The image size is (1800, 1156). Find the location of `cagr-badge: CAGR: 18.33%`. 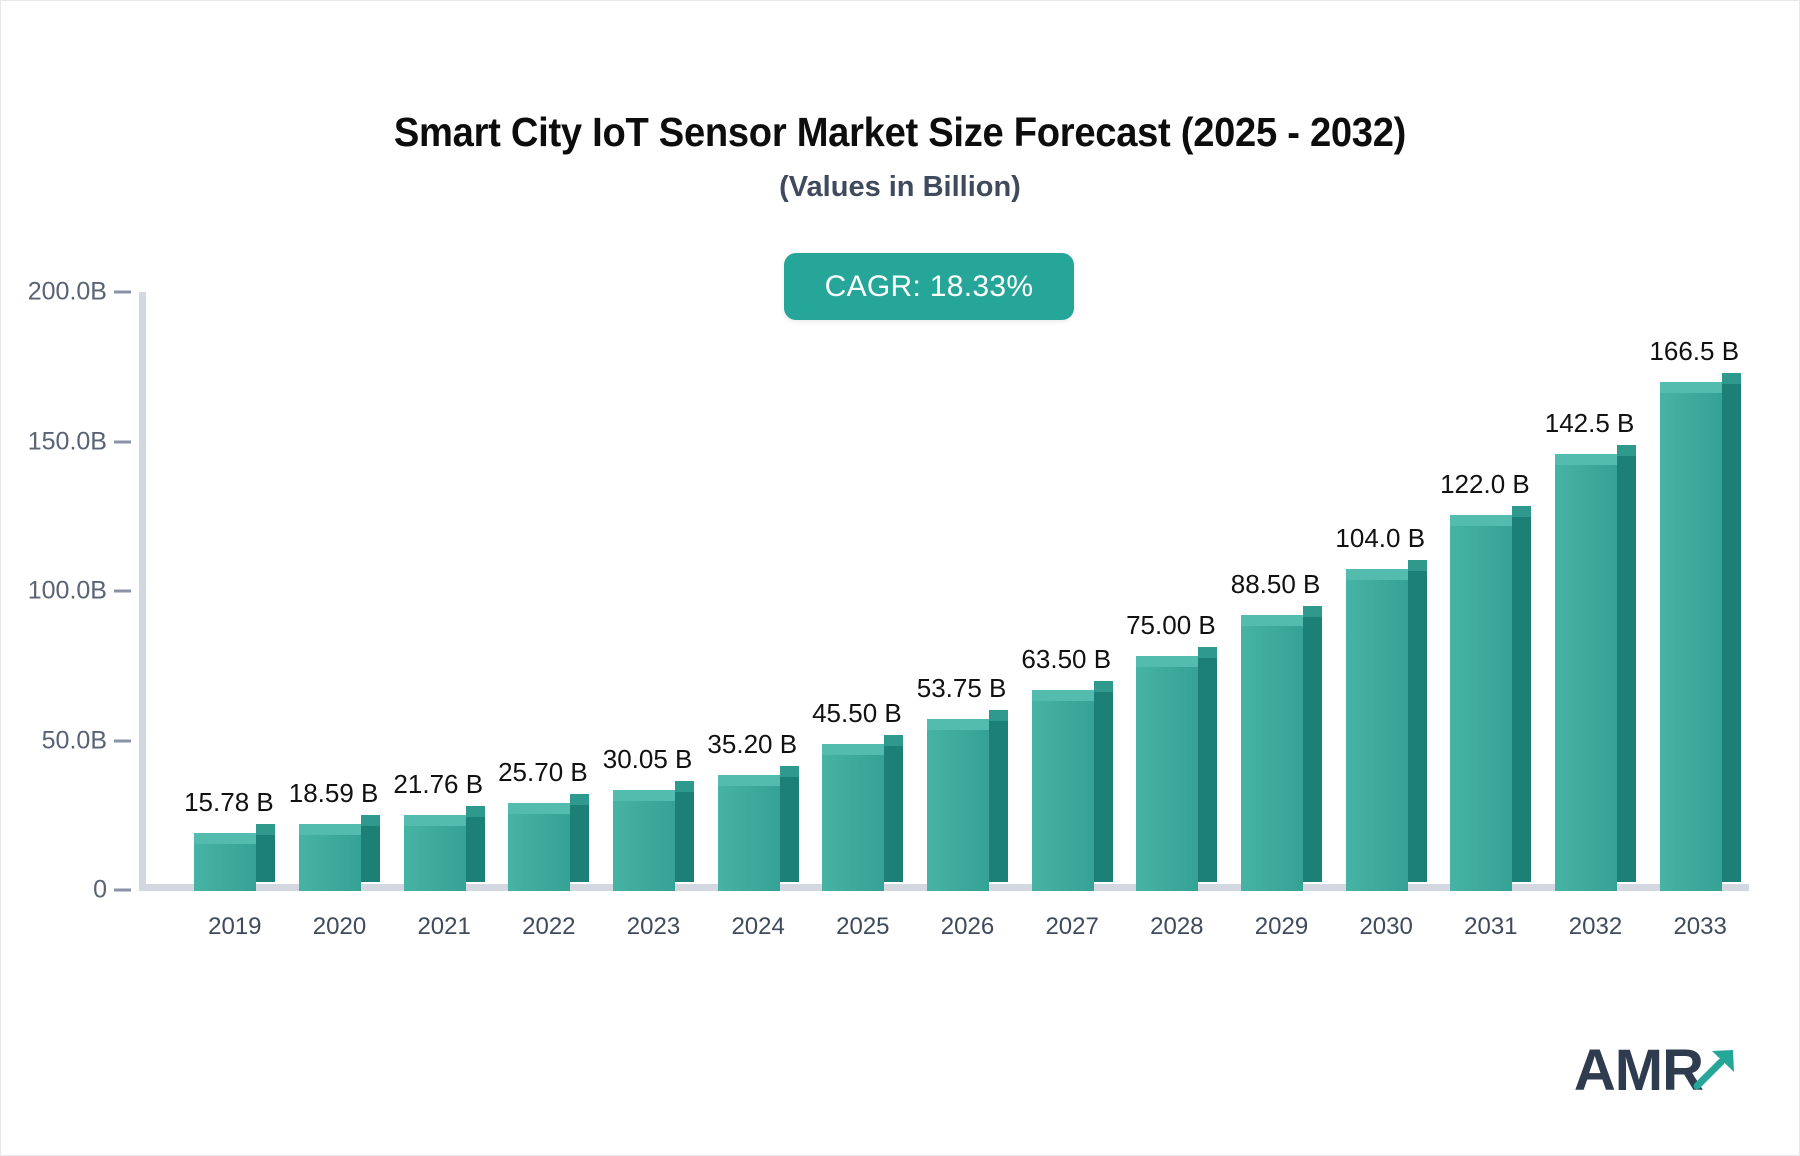

cagr-badge: CAGR: 18.33% is located at coordinates (929, 286).